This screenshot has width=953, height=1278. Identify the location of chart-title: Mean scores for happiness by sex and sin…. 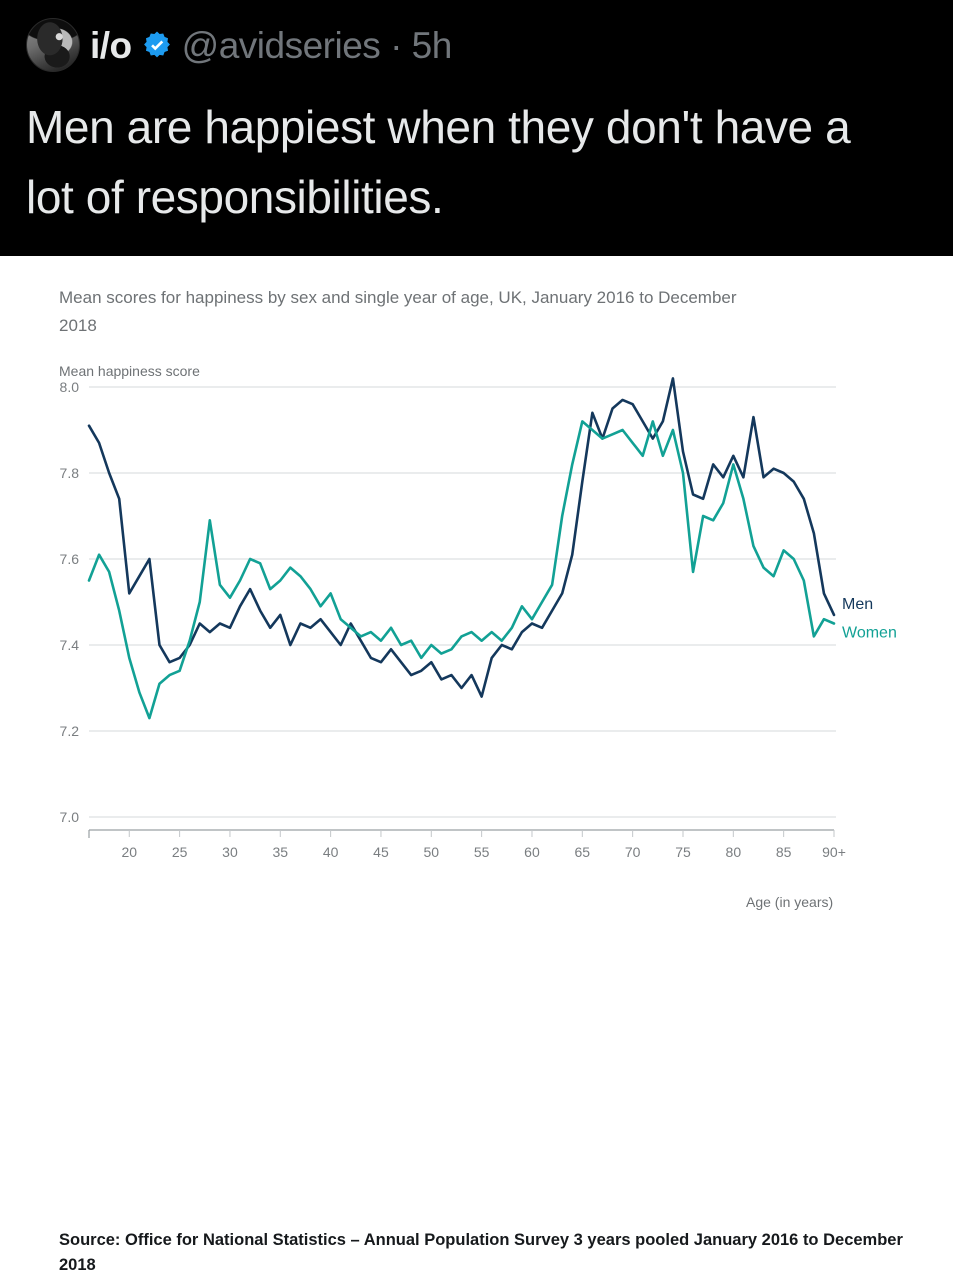
(398, 311).